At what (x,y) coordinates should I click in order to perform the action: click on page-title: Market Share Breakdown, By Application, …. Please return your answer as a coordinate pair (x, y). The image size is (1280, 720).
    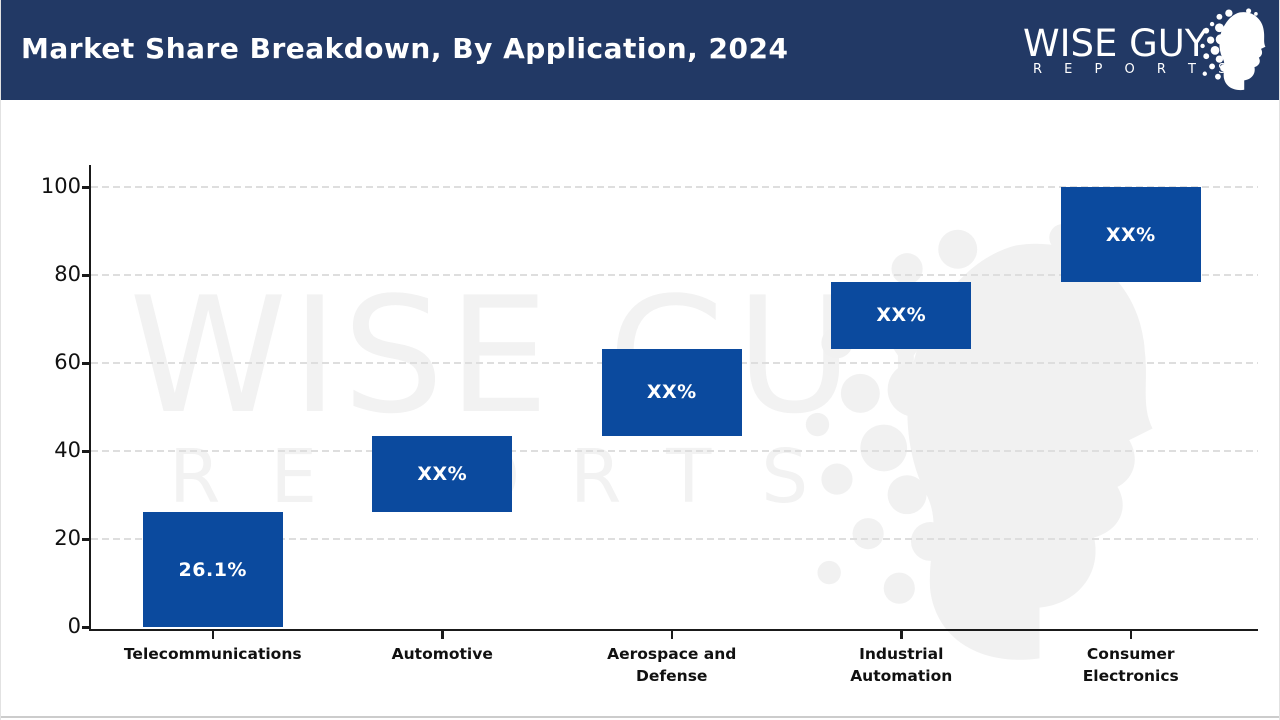
    Looking at the image, I should click on (405, 49).